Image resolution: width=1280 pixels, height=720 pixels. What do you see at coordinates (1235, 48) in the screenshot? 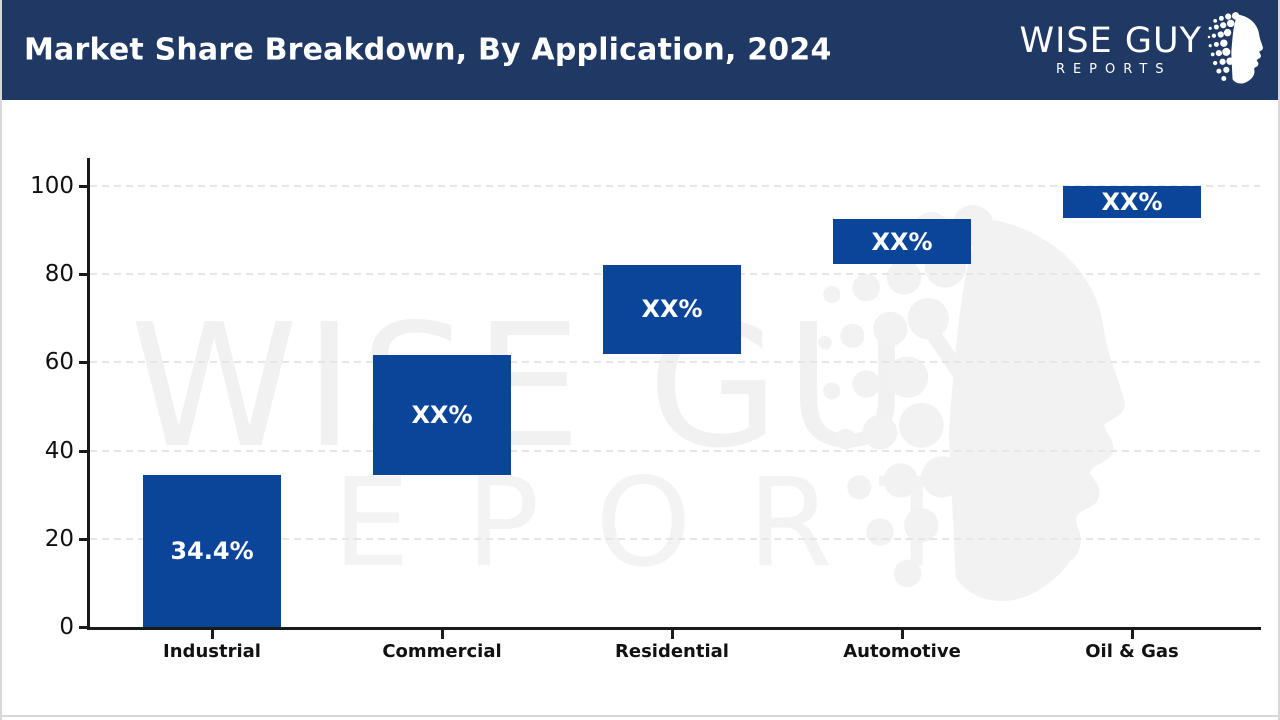
I see `wiseguy-face-icon` at bounding box center [1235, 48].